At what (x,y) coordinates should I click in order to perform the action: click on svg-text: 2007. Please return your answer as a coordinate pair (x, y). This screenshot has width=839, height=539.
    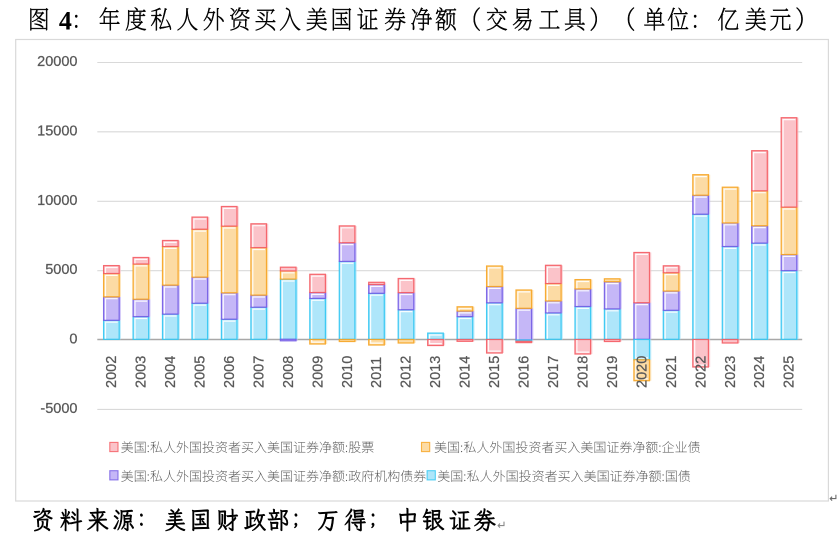
    Looking at the image, I should click on (259, 372).